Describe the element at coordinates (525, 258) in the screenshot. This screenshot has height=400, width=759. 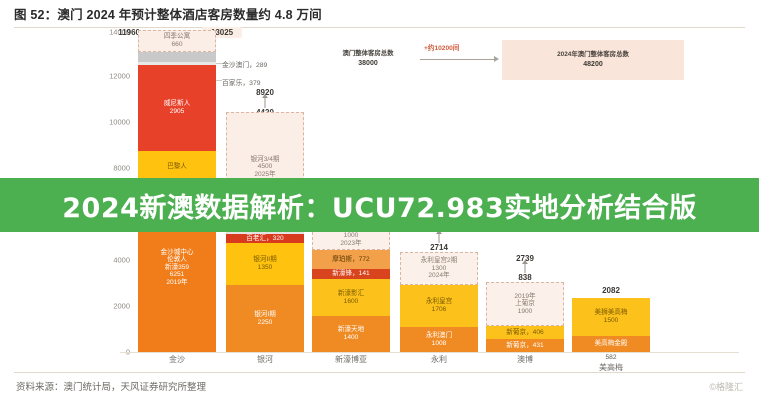
I see `bar-future-label: 2739` at that location.